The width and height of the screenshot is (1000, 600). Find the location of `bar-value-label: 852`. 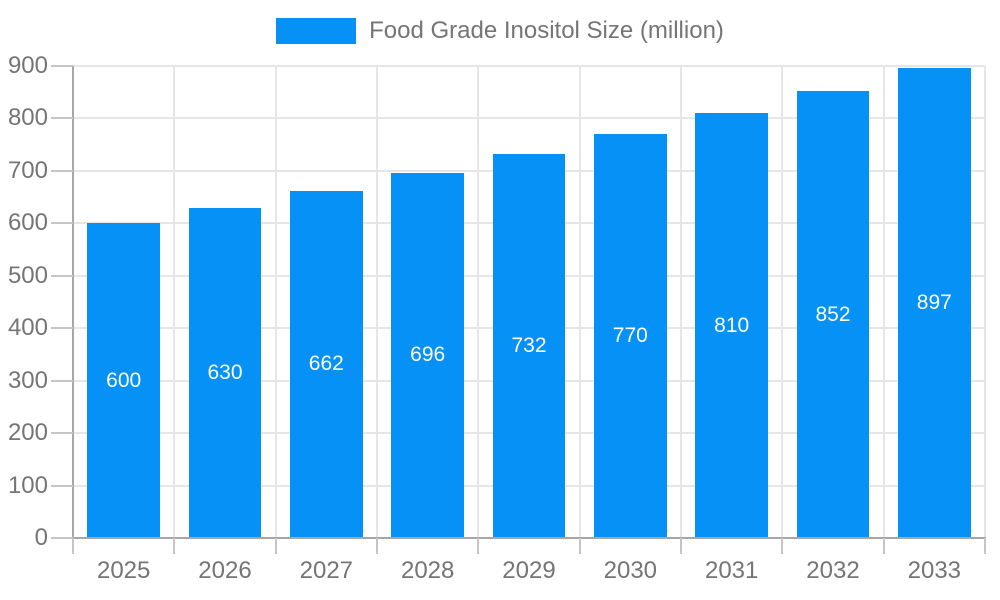

bar-value-label: 852 is located at coordinates (833, 314).